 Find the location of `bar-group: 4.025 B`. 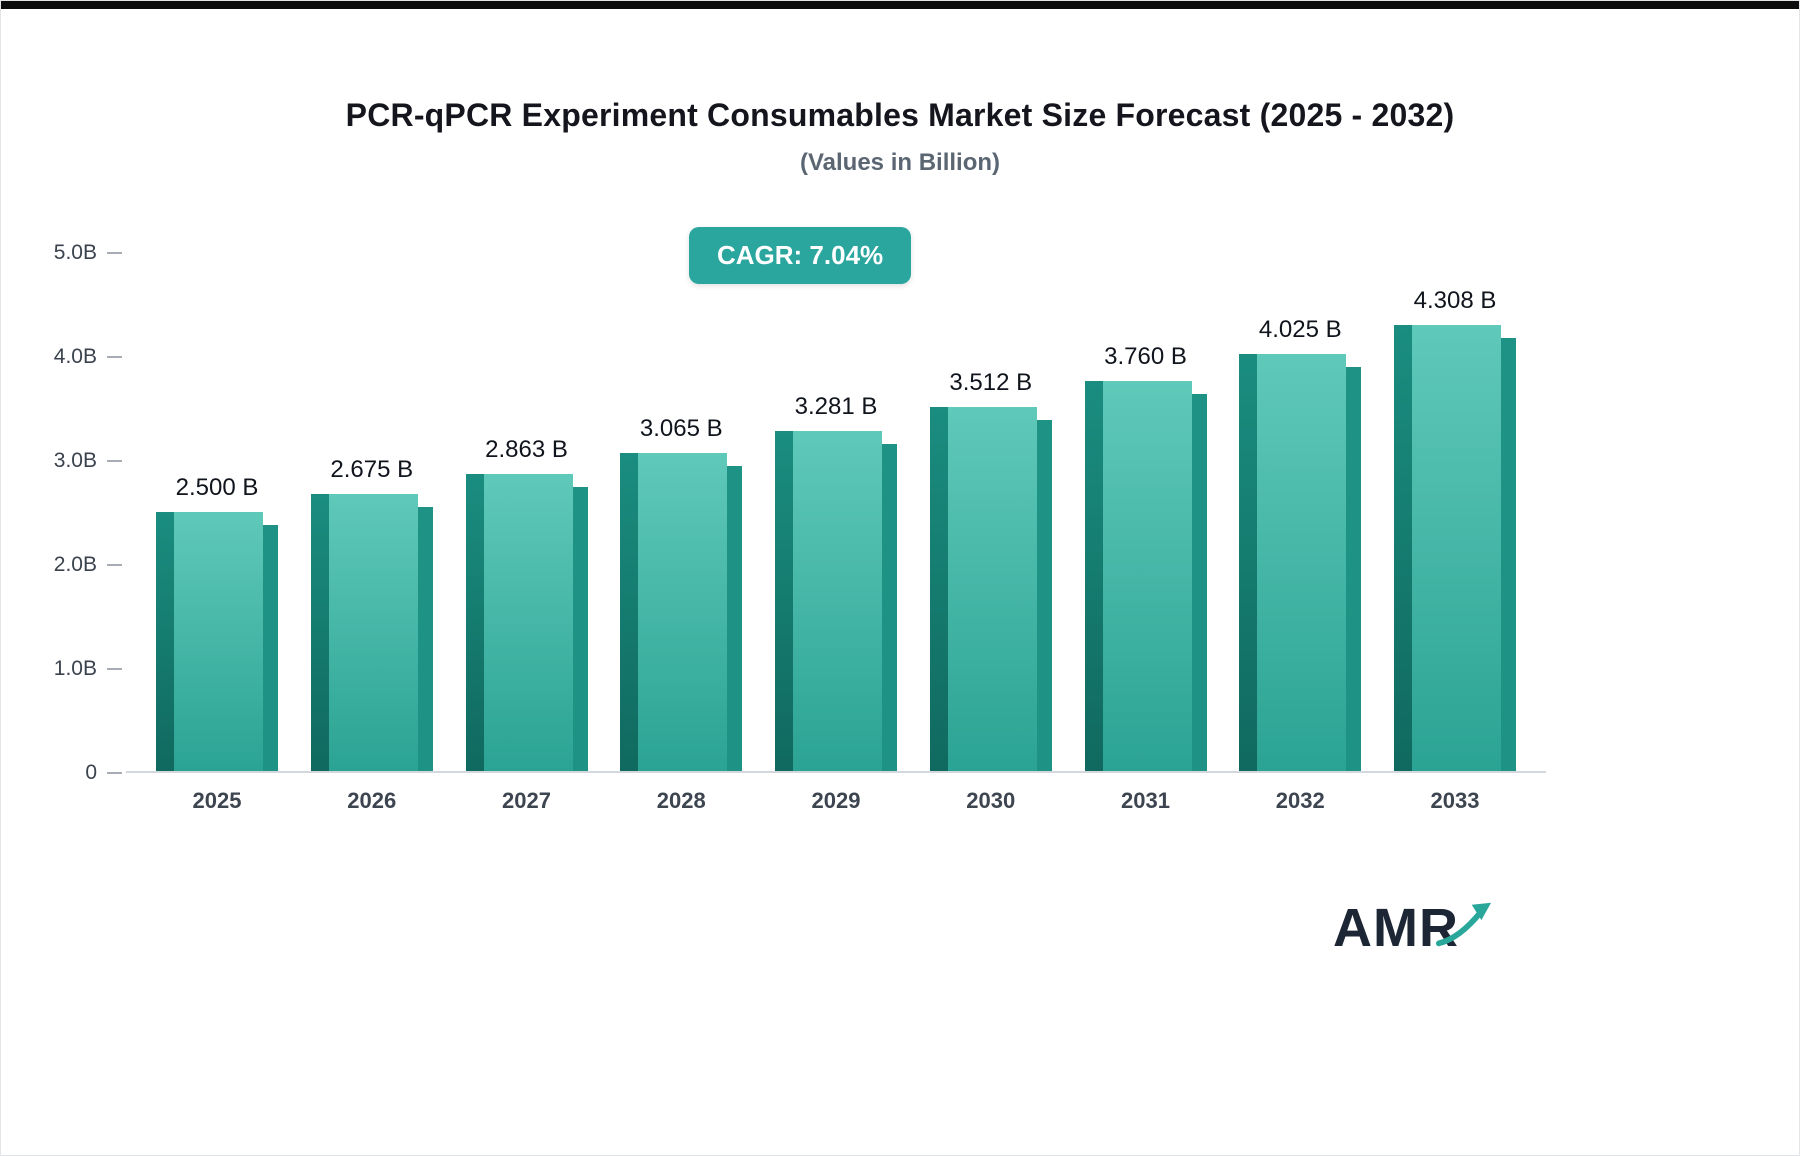

bar-group: 4.025 B is located at coordinates (1300, 512).